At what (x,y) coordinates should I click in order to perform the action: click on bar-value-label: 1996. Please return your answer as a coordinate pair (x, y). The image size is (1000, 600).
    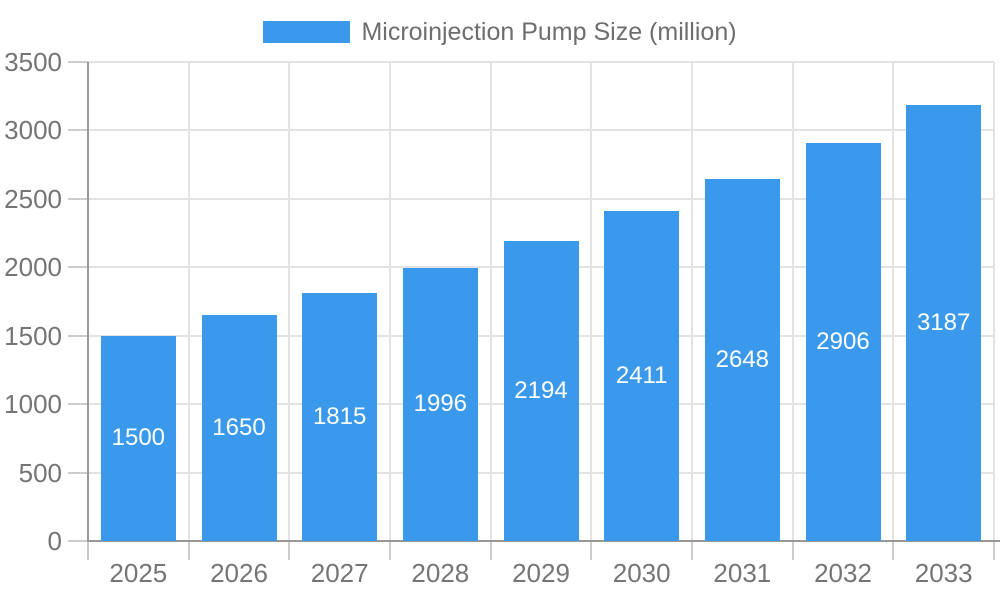
    Looking at the image, I should click on (440, 404).